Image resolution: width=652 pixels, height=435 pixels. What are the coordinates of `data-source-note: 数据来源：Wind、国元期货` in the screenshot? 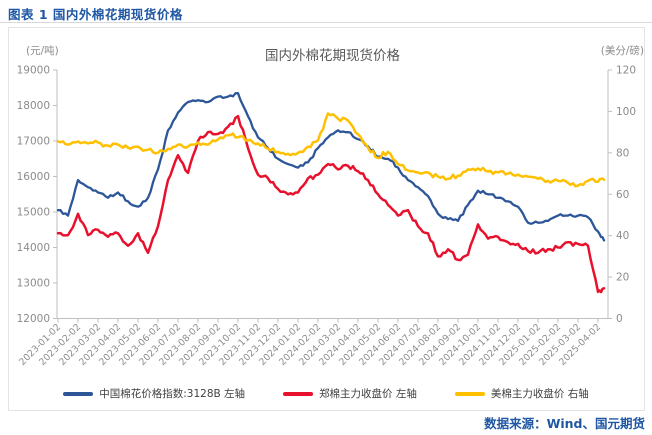 It's located at (564, 423).